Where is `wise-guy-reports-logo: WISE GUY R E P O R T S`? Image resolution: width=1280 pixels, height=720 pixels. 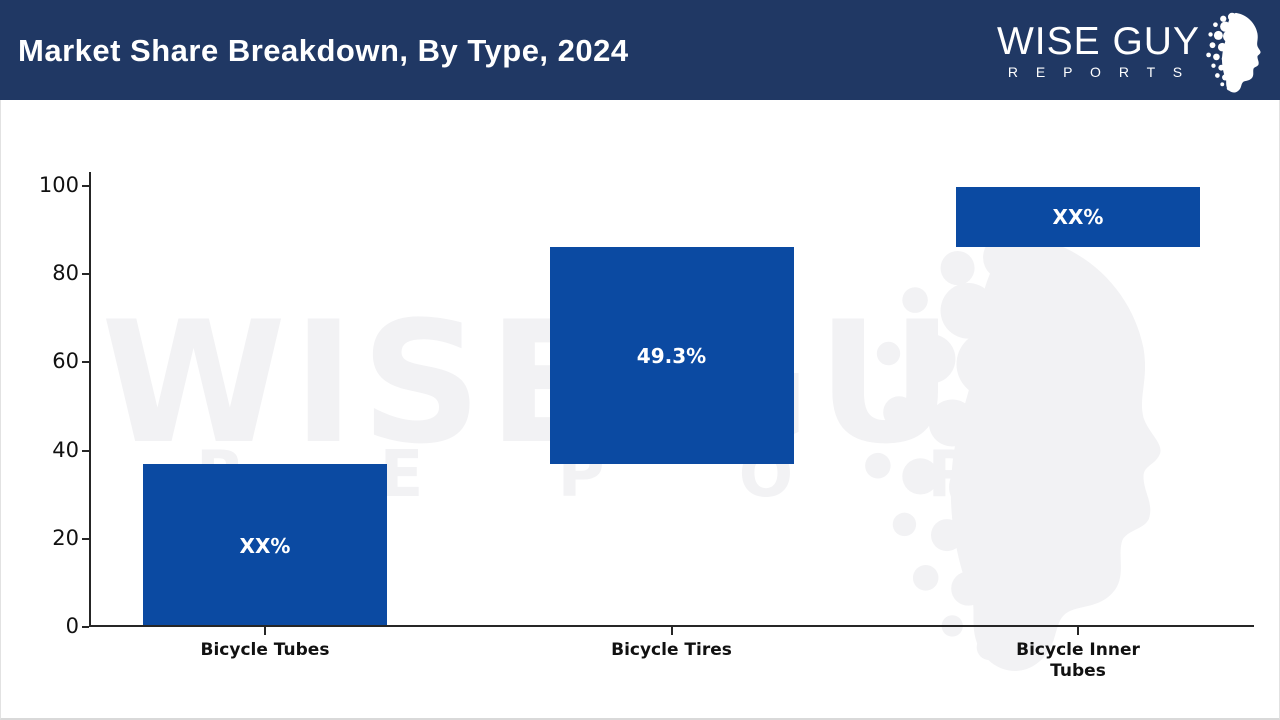 wise-guy-reports-logo: WISE GUY R E P O R T S is located at coordinates (1134, 51).